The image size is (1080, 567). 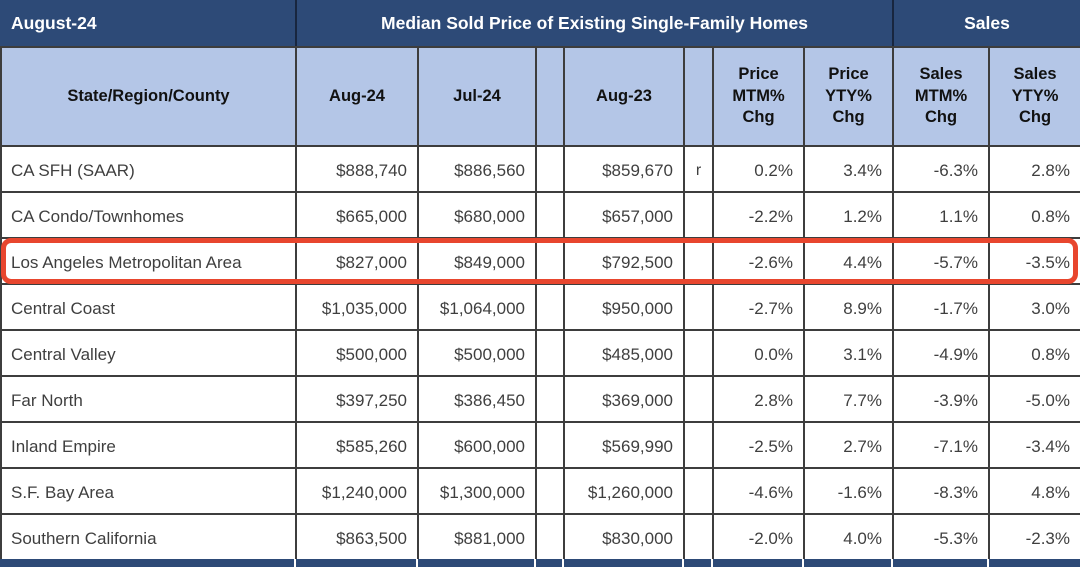 I want to click on region-cell: Far North, so click(x=148, y=399).